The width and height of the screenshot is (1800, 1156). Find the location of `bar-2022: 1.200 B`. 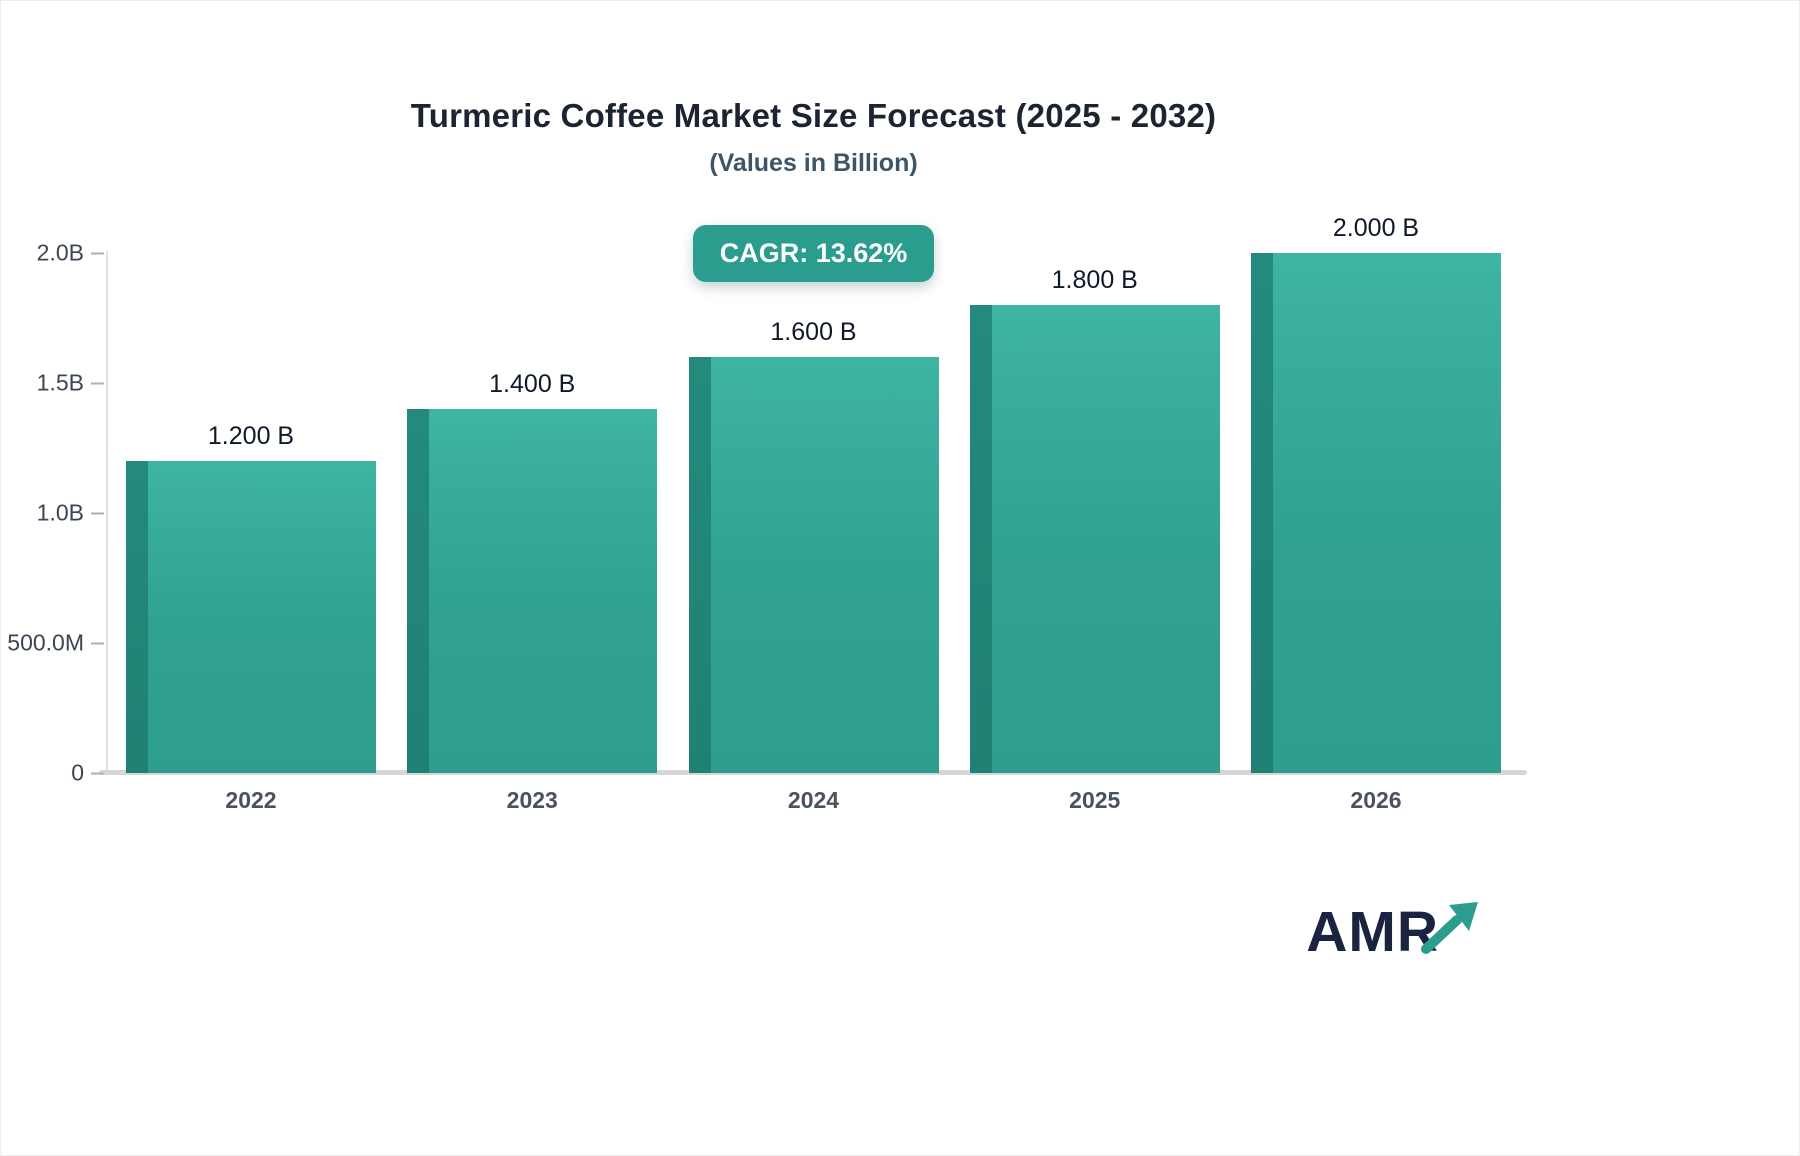

bar-2022: 1.200 B is located at coordinates (251, 597).